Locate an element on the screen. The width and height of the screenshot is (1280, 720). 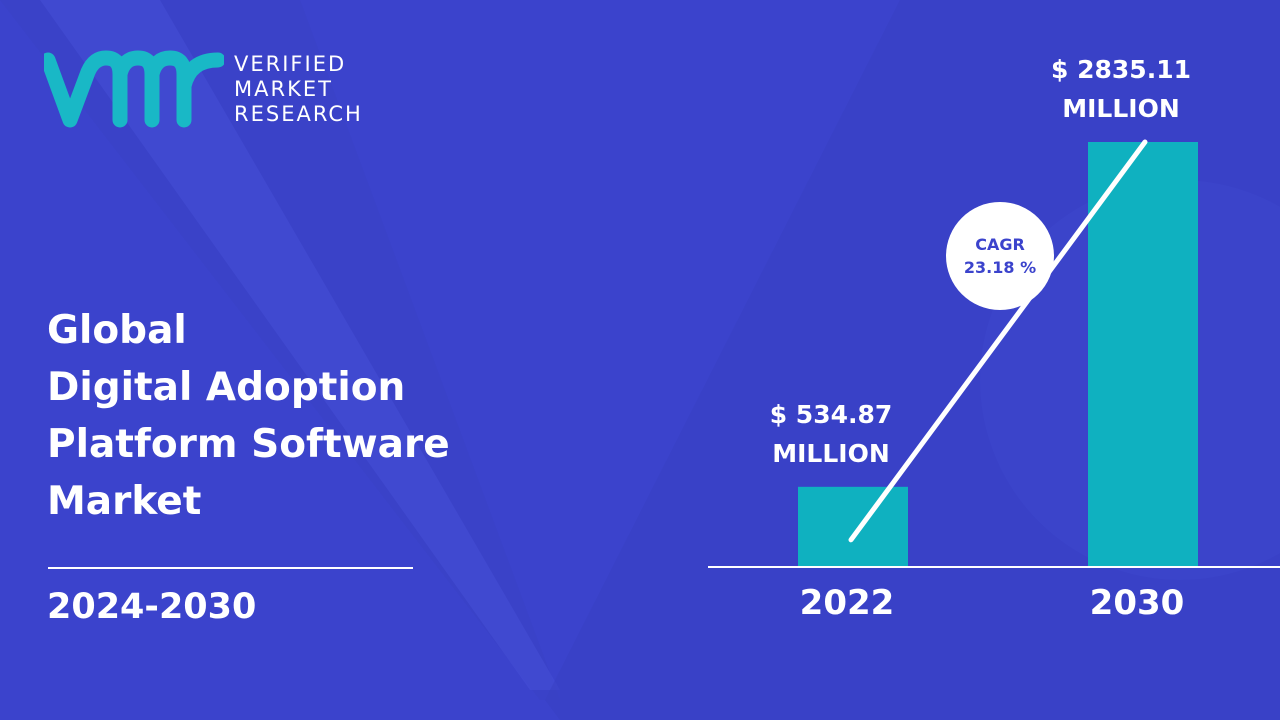
cagr-title: CAGR is located at coordinates (1000, 244).